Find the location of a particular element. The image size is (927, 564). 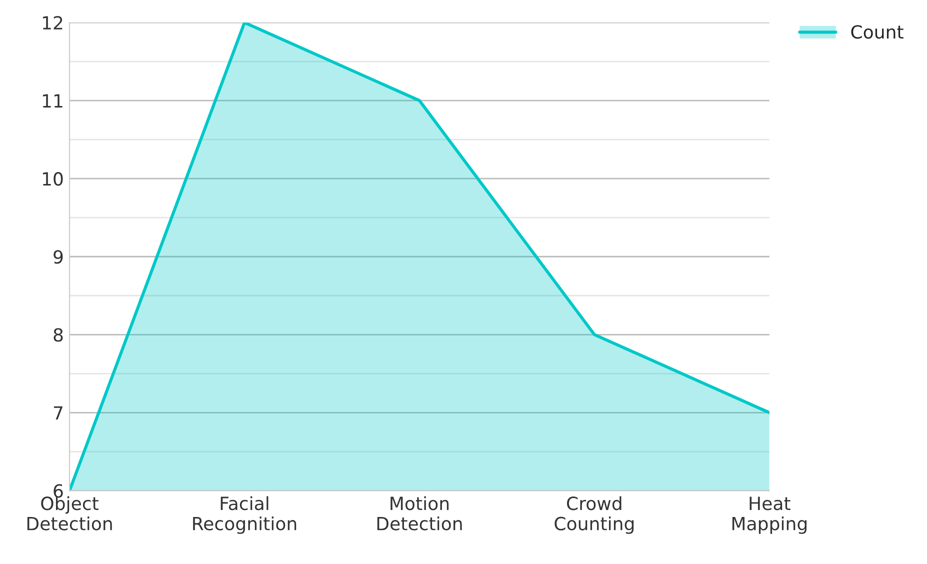

y-tick-label: 9 is located at coordinates (58, 257).